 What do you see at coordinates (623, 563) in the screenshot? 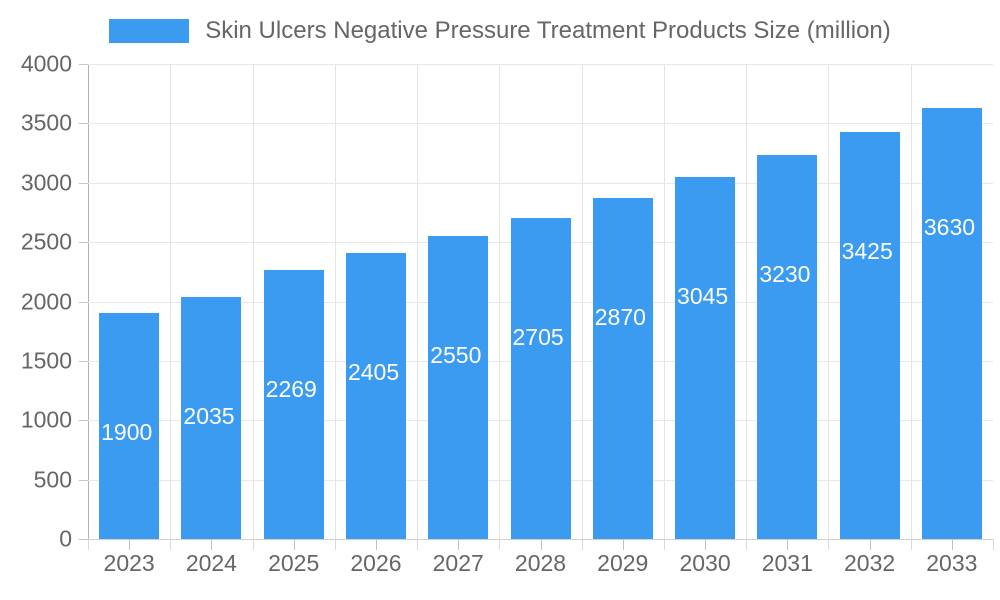
I see `x-axis-tick-label: 2029` at bounding box center [623, 563].